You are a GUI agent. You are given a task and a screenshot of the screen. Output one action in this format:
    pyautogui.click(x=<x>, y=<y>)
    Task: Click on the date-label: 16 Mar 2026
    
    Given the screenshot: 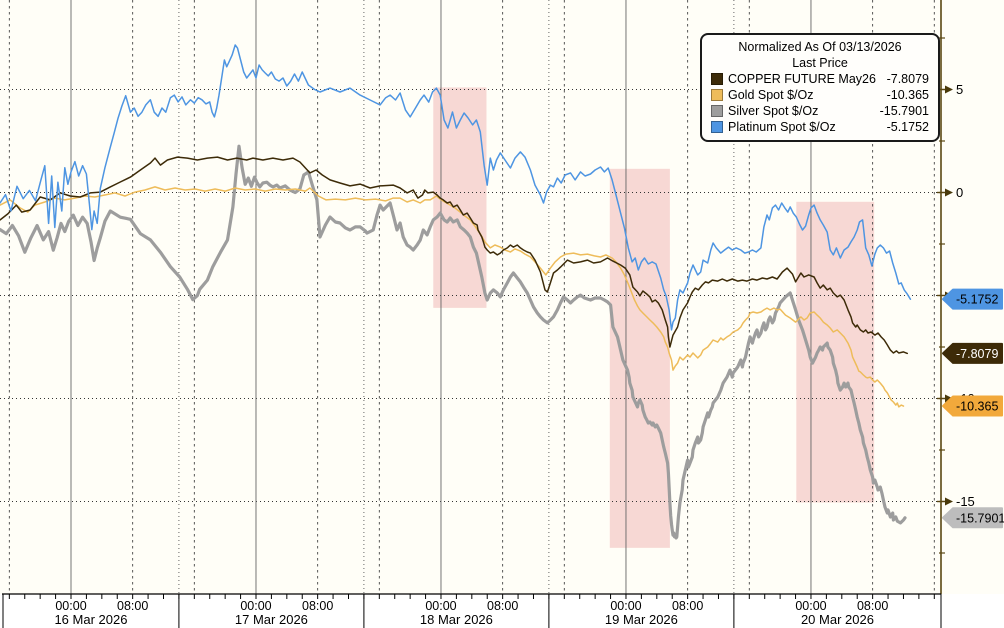 What is the action you would take?
    pyautogui.click(x=90, y=619)
    